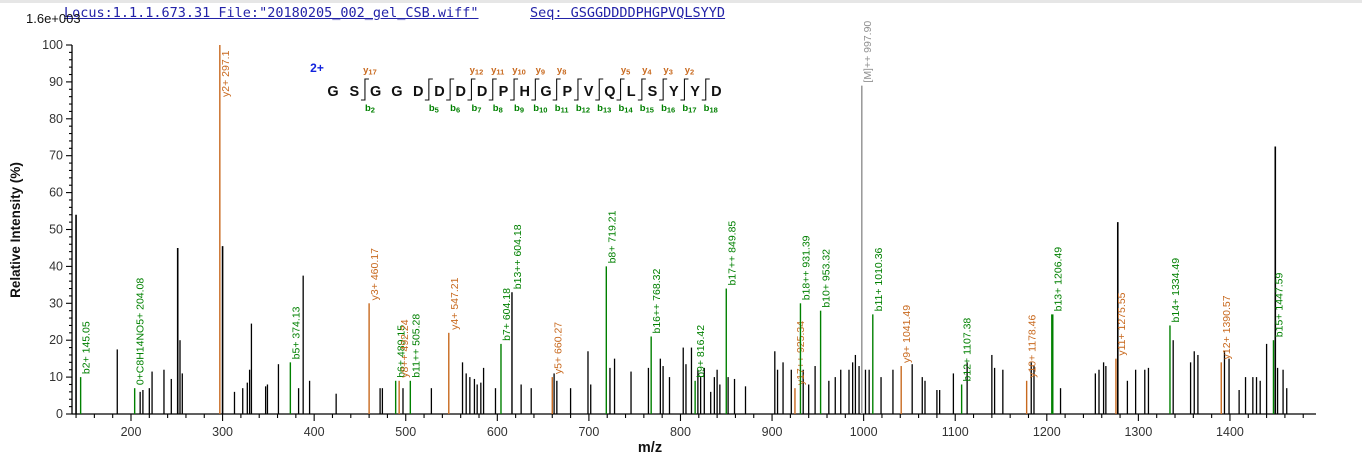  What do you see at coordinates (53, 18) in the screenshot?
I see `max-intensity-label: 1.6e+003` at bounding box center [53, 18].